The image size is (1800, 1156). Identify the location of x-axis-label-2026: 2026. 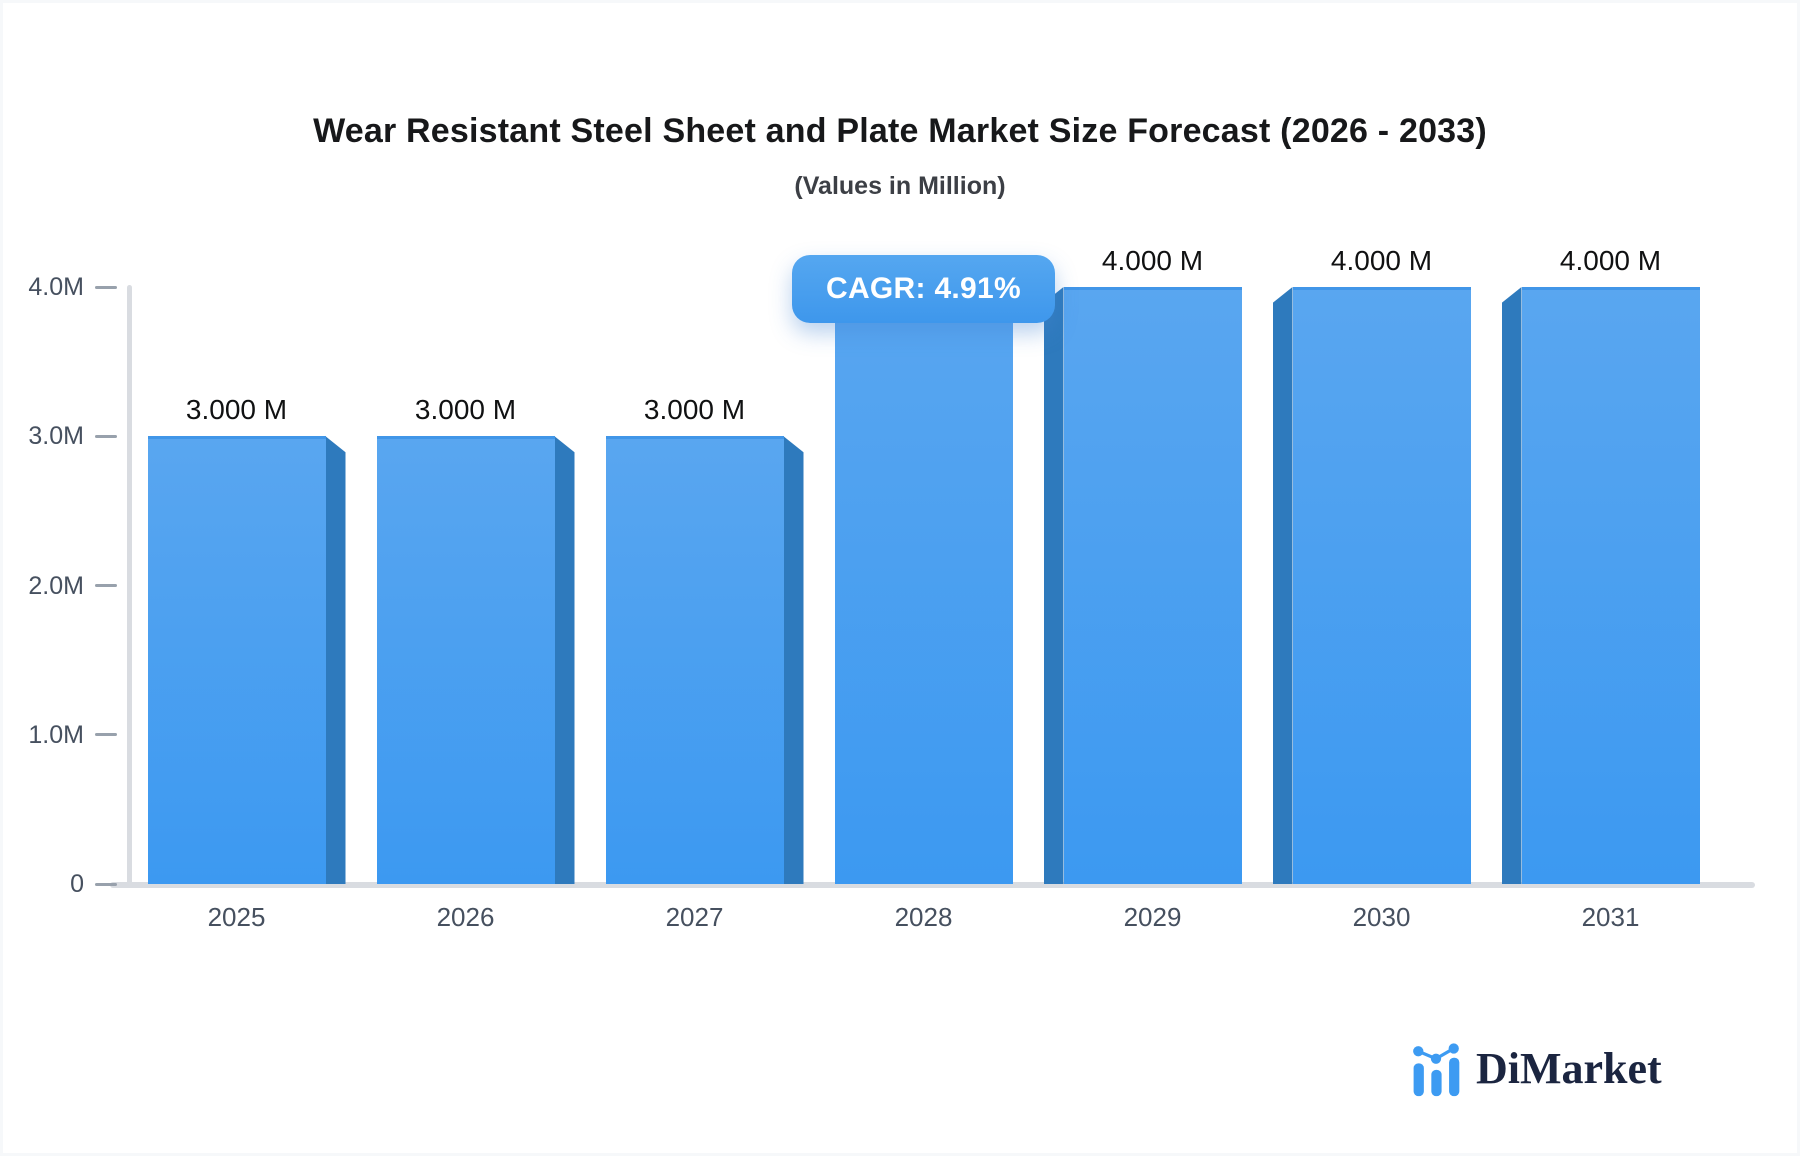
(465, 917).